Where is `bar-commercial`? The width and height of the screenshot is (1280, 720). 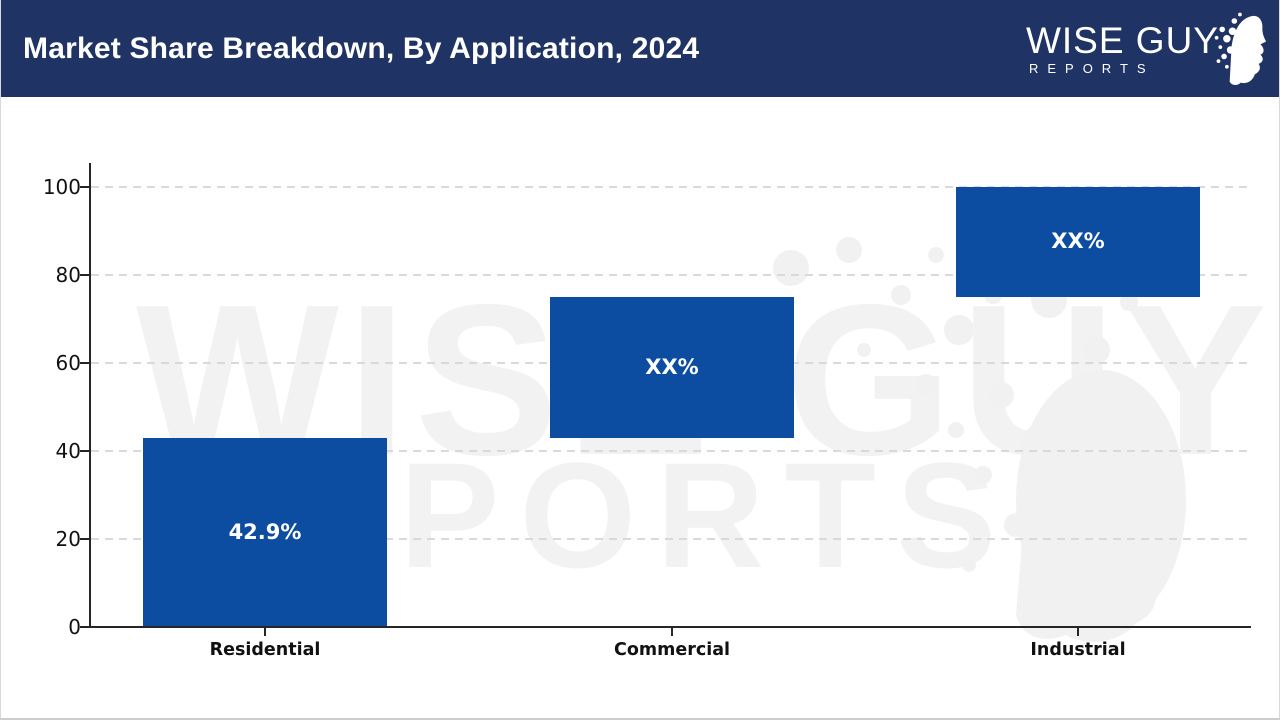 bar-commercial is located at coordinates (672, 368).